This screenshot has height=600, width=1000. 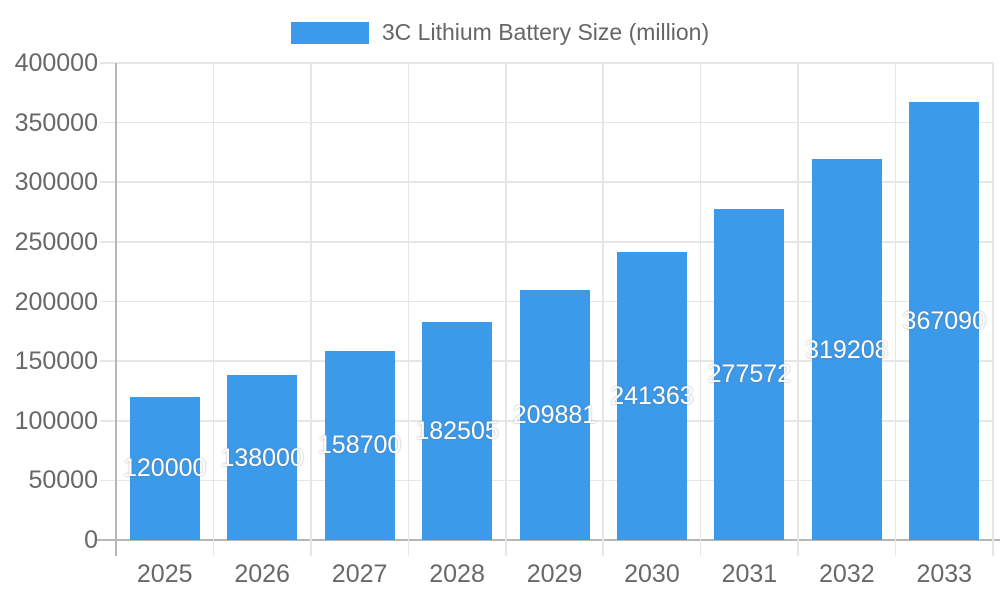 I want to click on x-axis-label: 2026, so click(x=262, y=574).